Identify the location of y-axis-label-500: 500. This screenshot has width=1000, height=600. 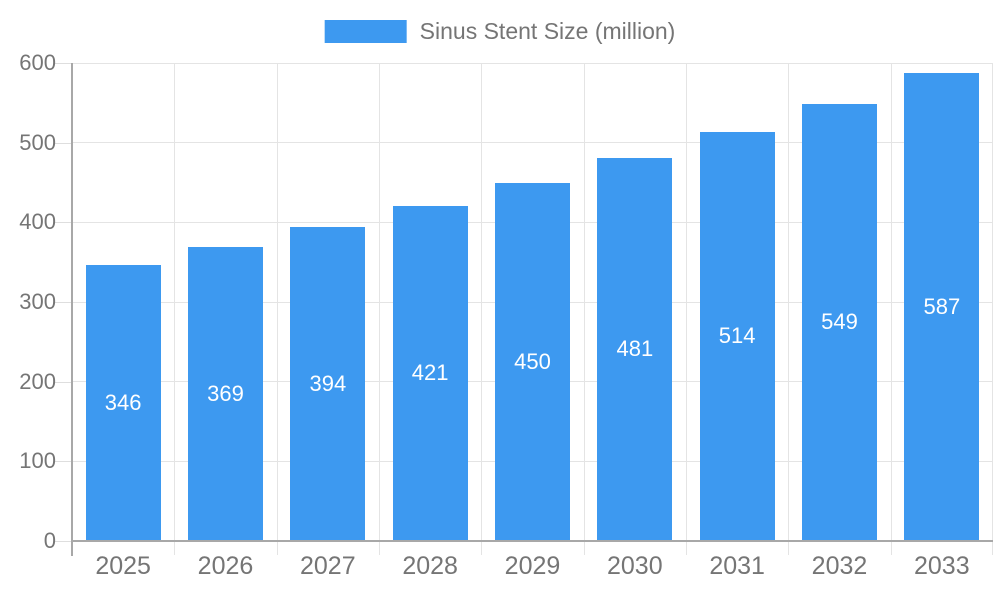
(37, 142).